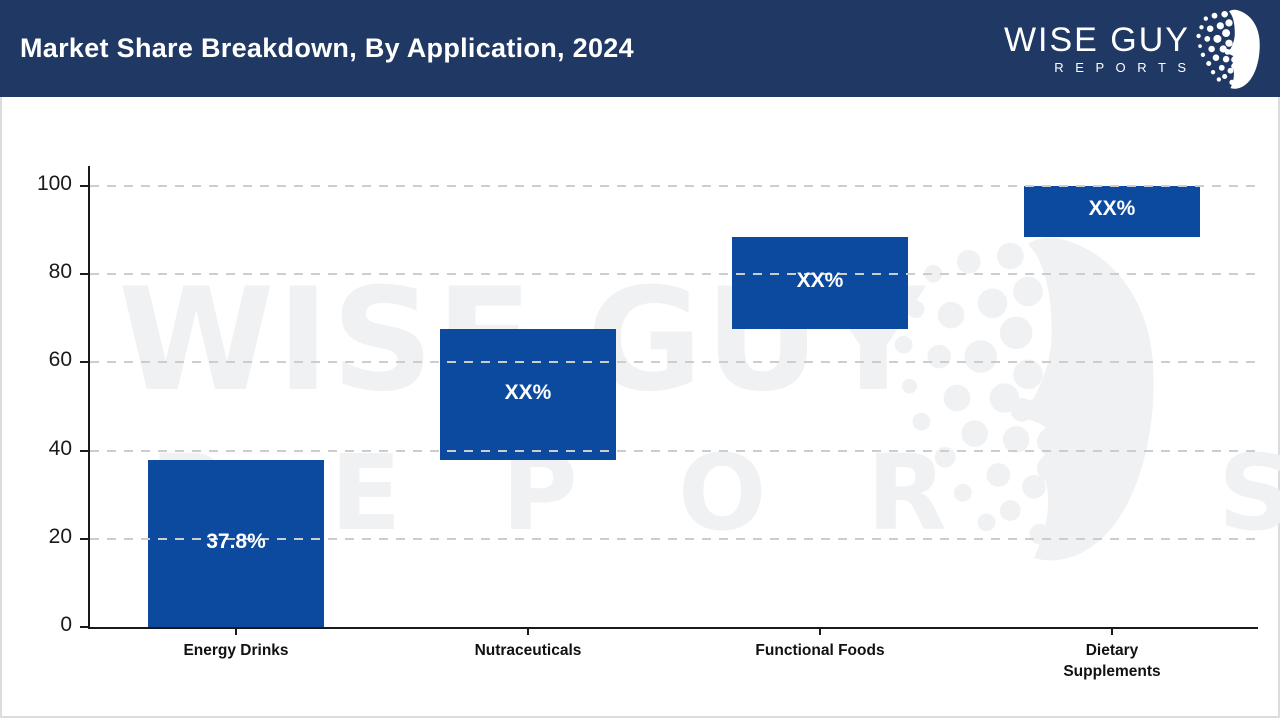 The width and height of the screenshot is (1280, 720). Describe the element at coordinates (1228, 49) in the screenshot. I see `wise-guy-face-icon` at that location.